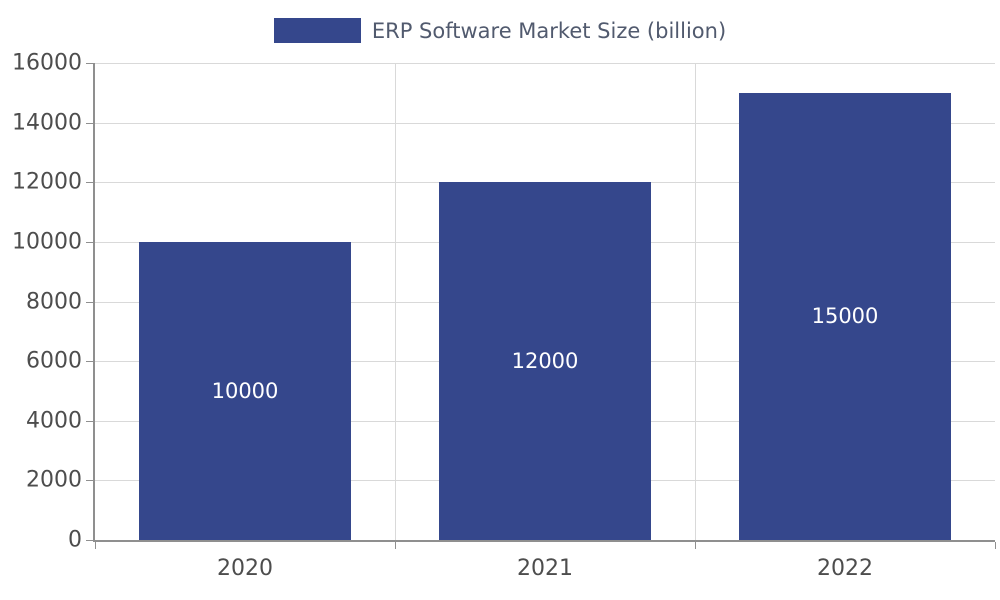 Image resolution: width=1000 pixels, height=600 pixels. What do you see at coordinates (94, 301) in the screenshot?
I see `y-axis-line` at bounding box center [94, 301].